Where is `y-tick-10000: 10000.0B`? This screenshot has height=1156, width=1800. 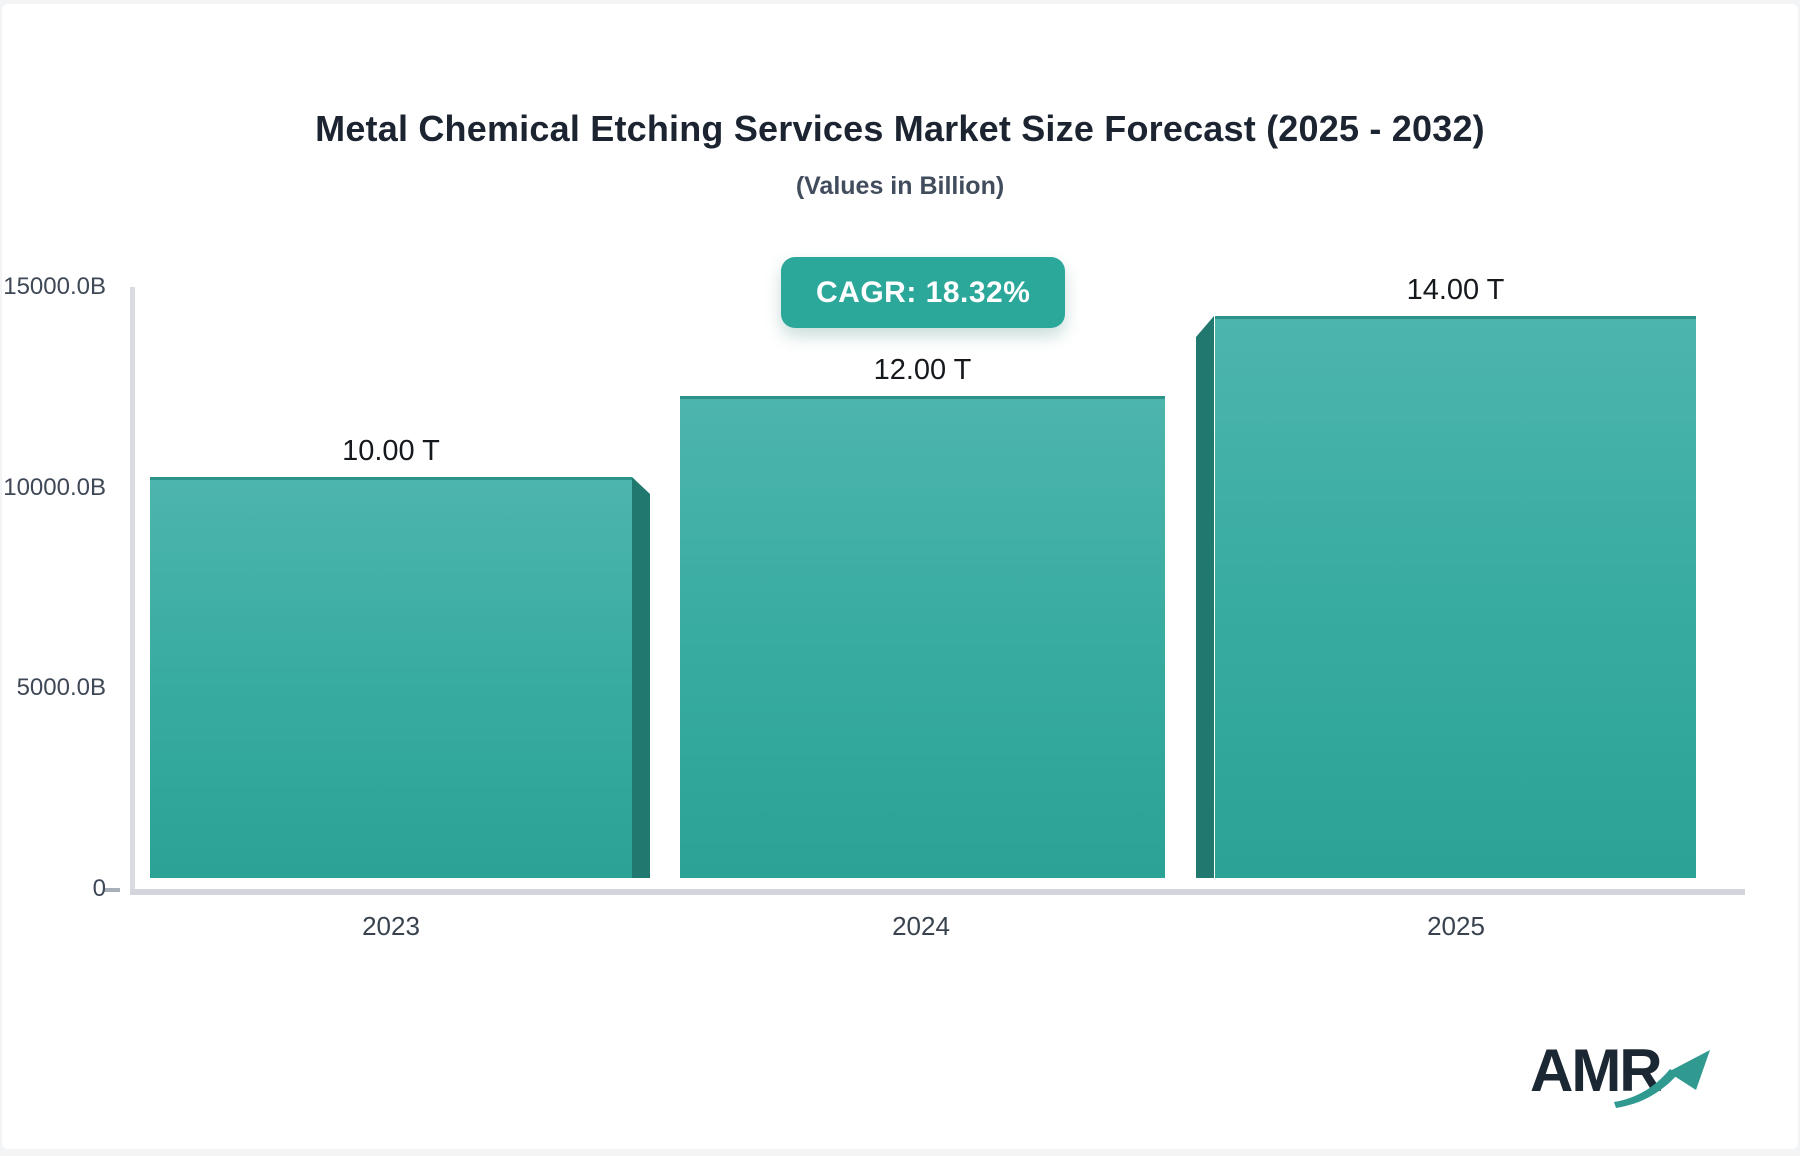
y-tick-10000: 10000.0B is located at coordinates (54, 487).